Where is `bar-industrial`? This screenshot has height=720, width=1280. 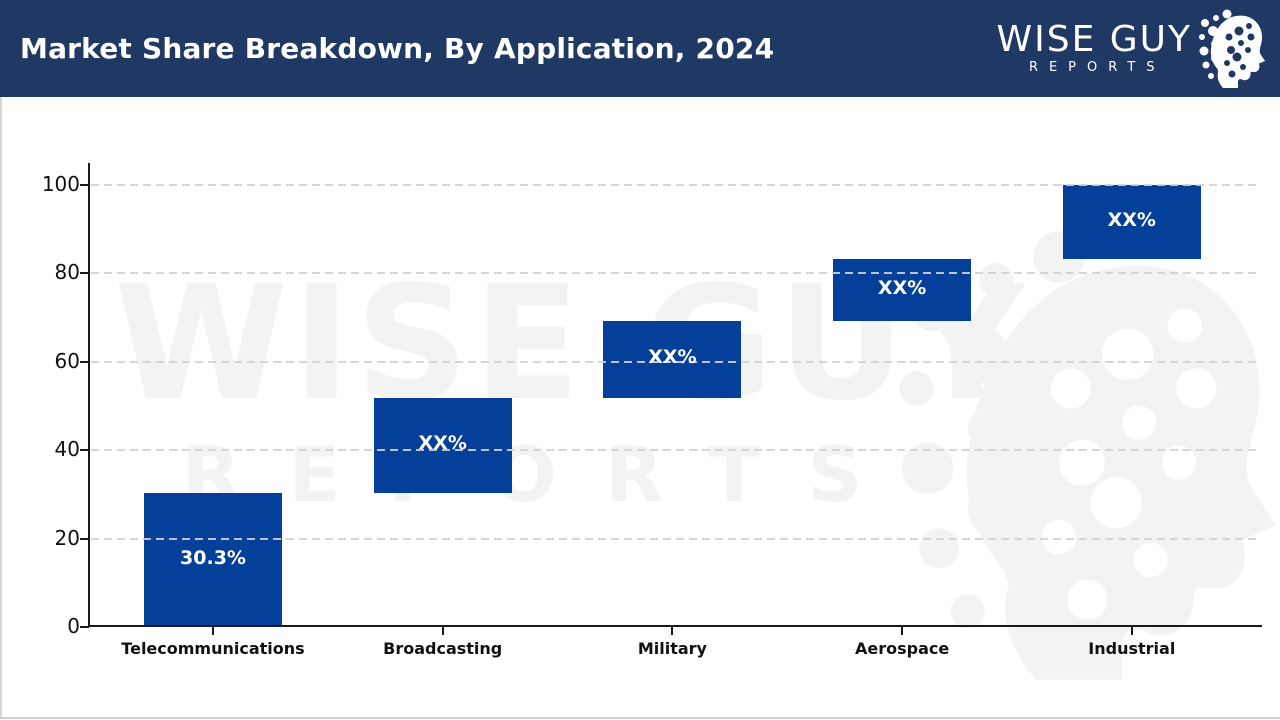
bar-industrial is located at coordinates (1131, 222).